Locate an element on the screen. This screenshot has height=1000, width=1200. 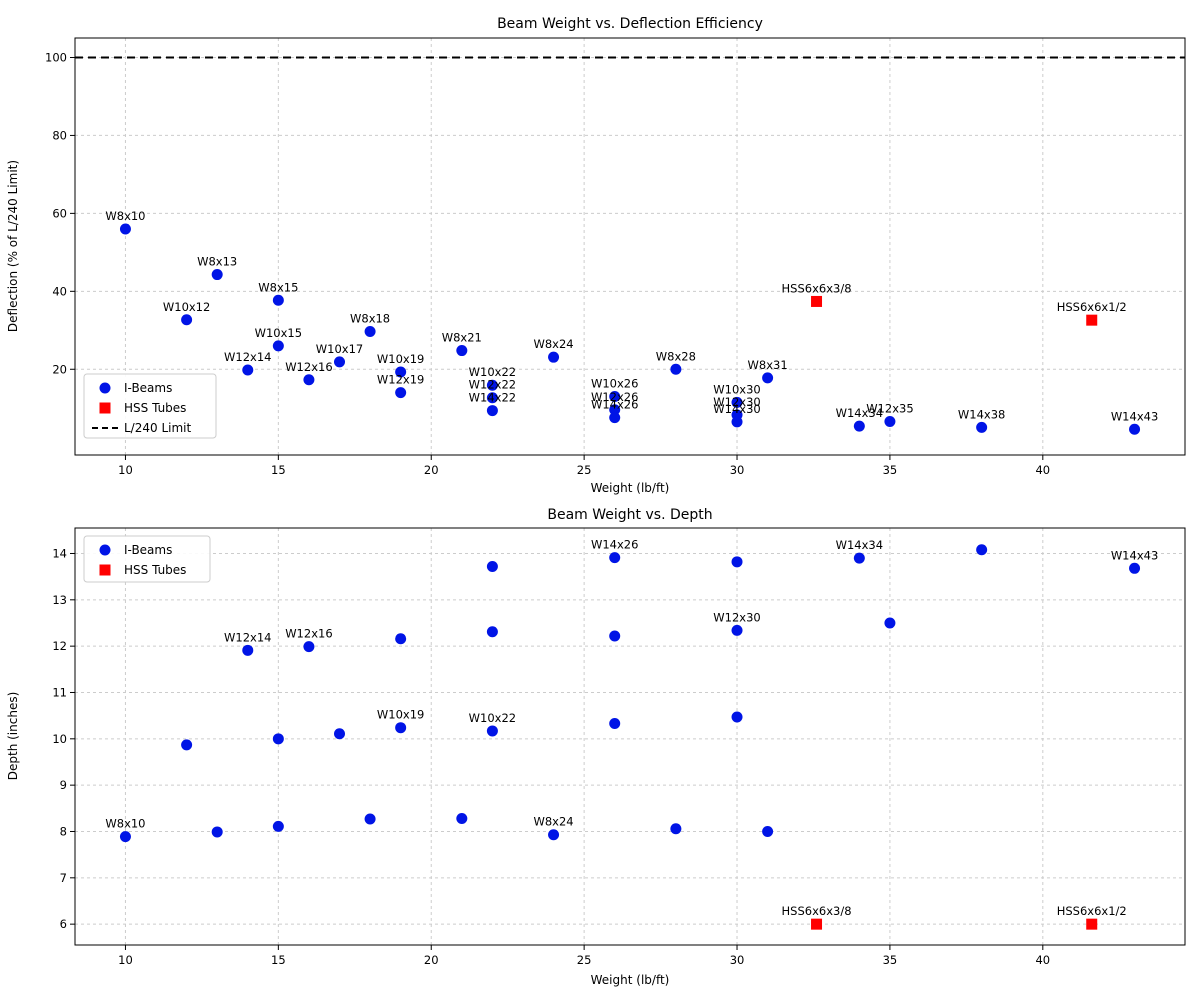
data-point-W14x30 is located at coordinates (737, 562).